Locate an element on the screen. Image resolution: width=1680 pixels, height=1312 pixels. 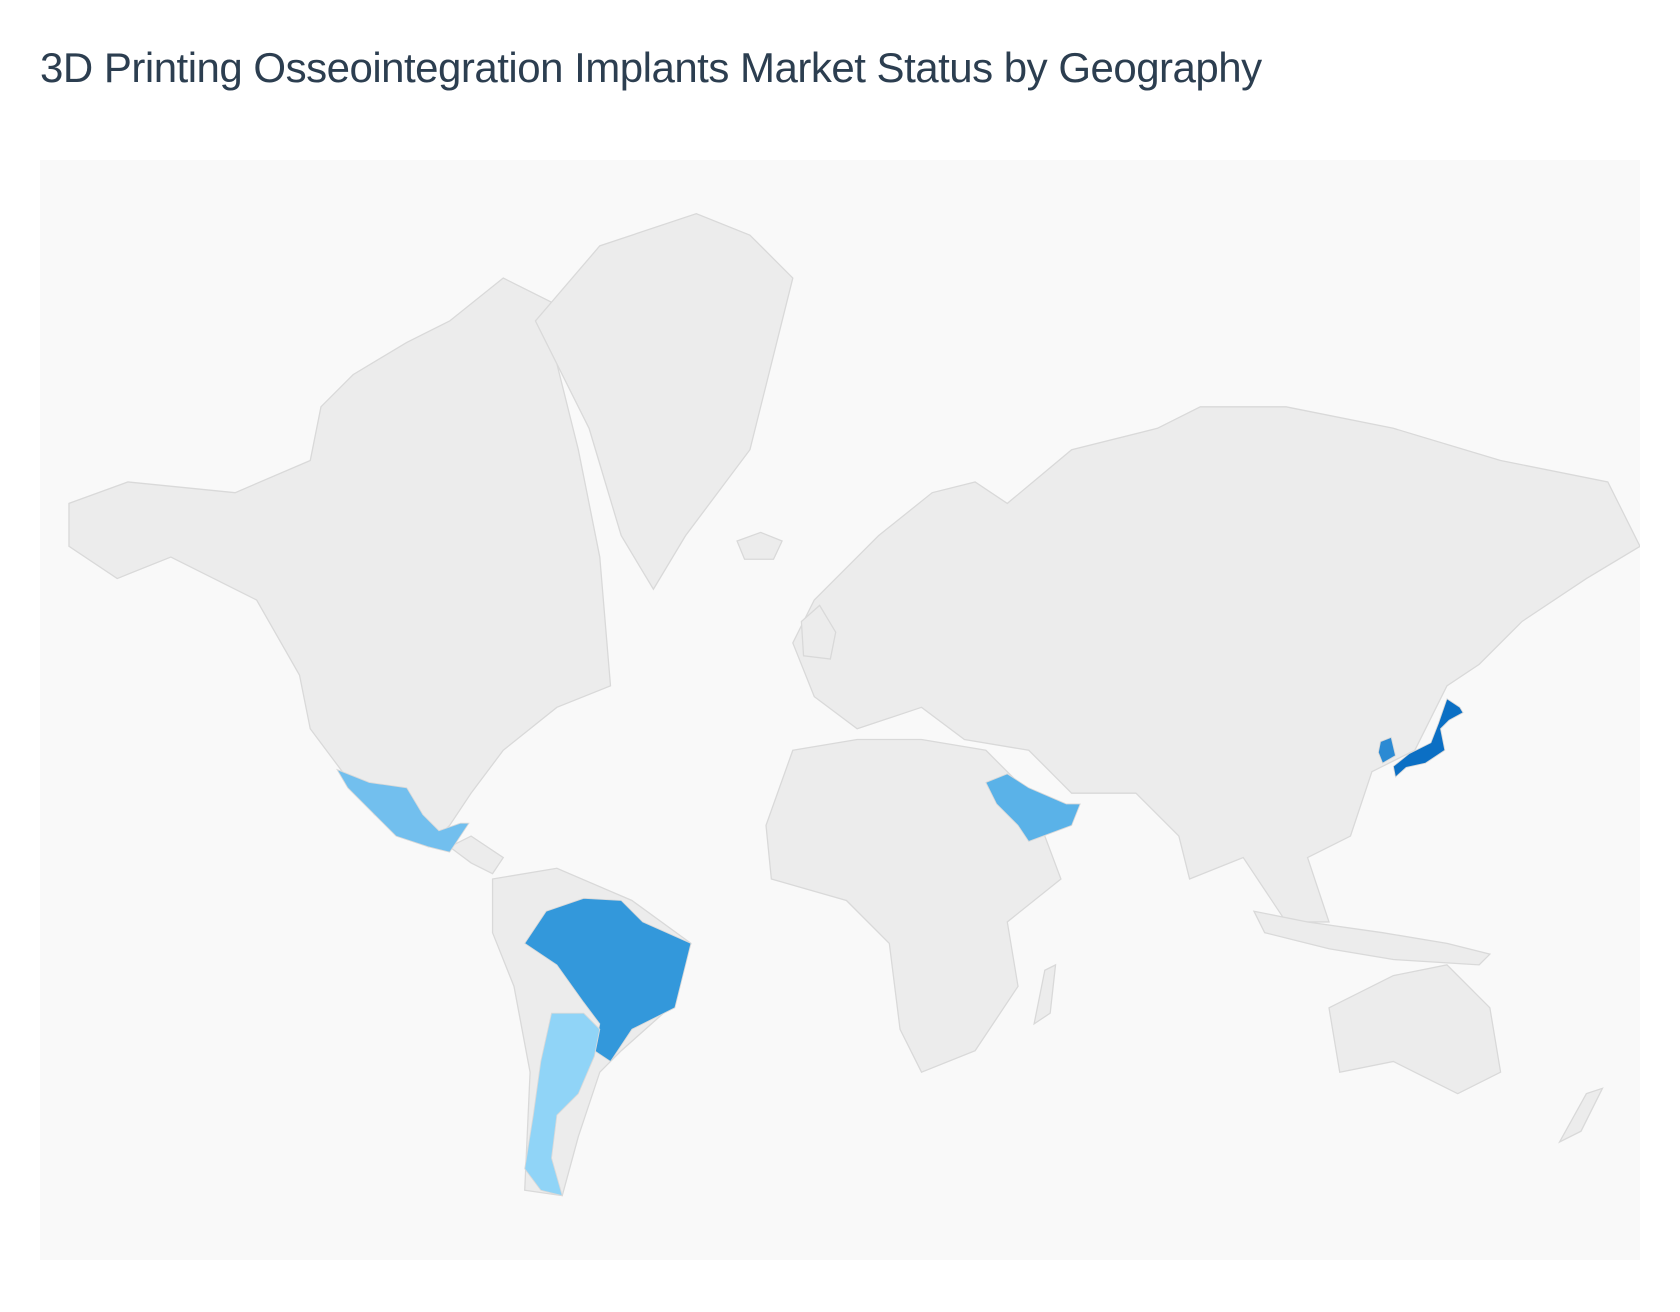
region-mexico is located at coordinates (403, 810).